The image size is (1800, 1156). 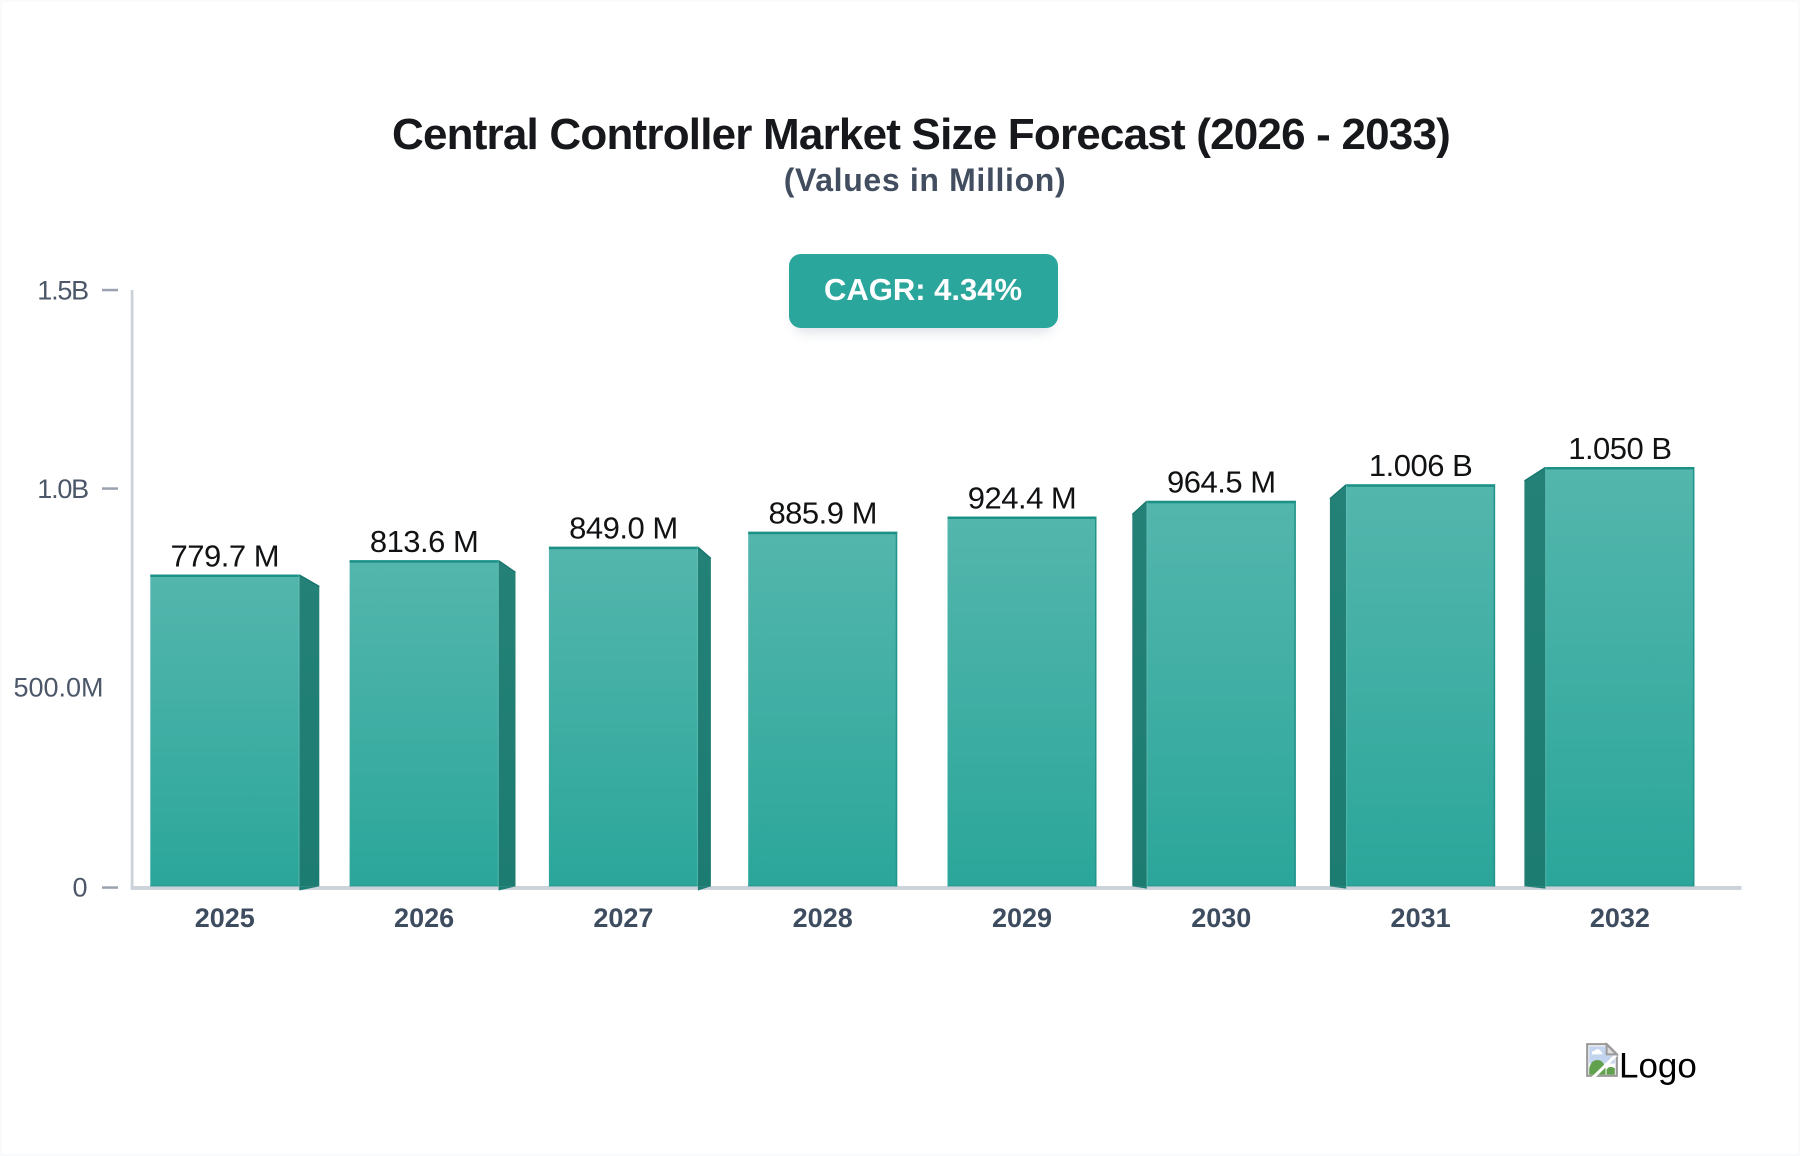 I want to click on svg-text: 2029, so click(x=1022, y=918).